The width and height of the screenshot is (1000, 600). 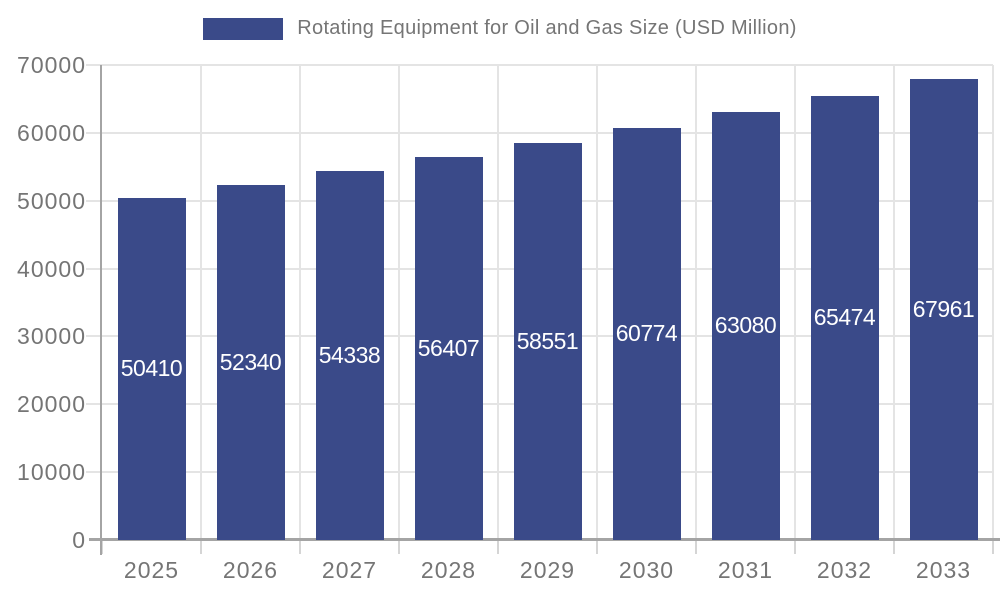 What do you see at coordinates (51, 200) in the screenshot?
I see `y-tick-label: 50000` at bounding box center [51, 200].